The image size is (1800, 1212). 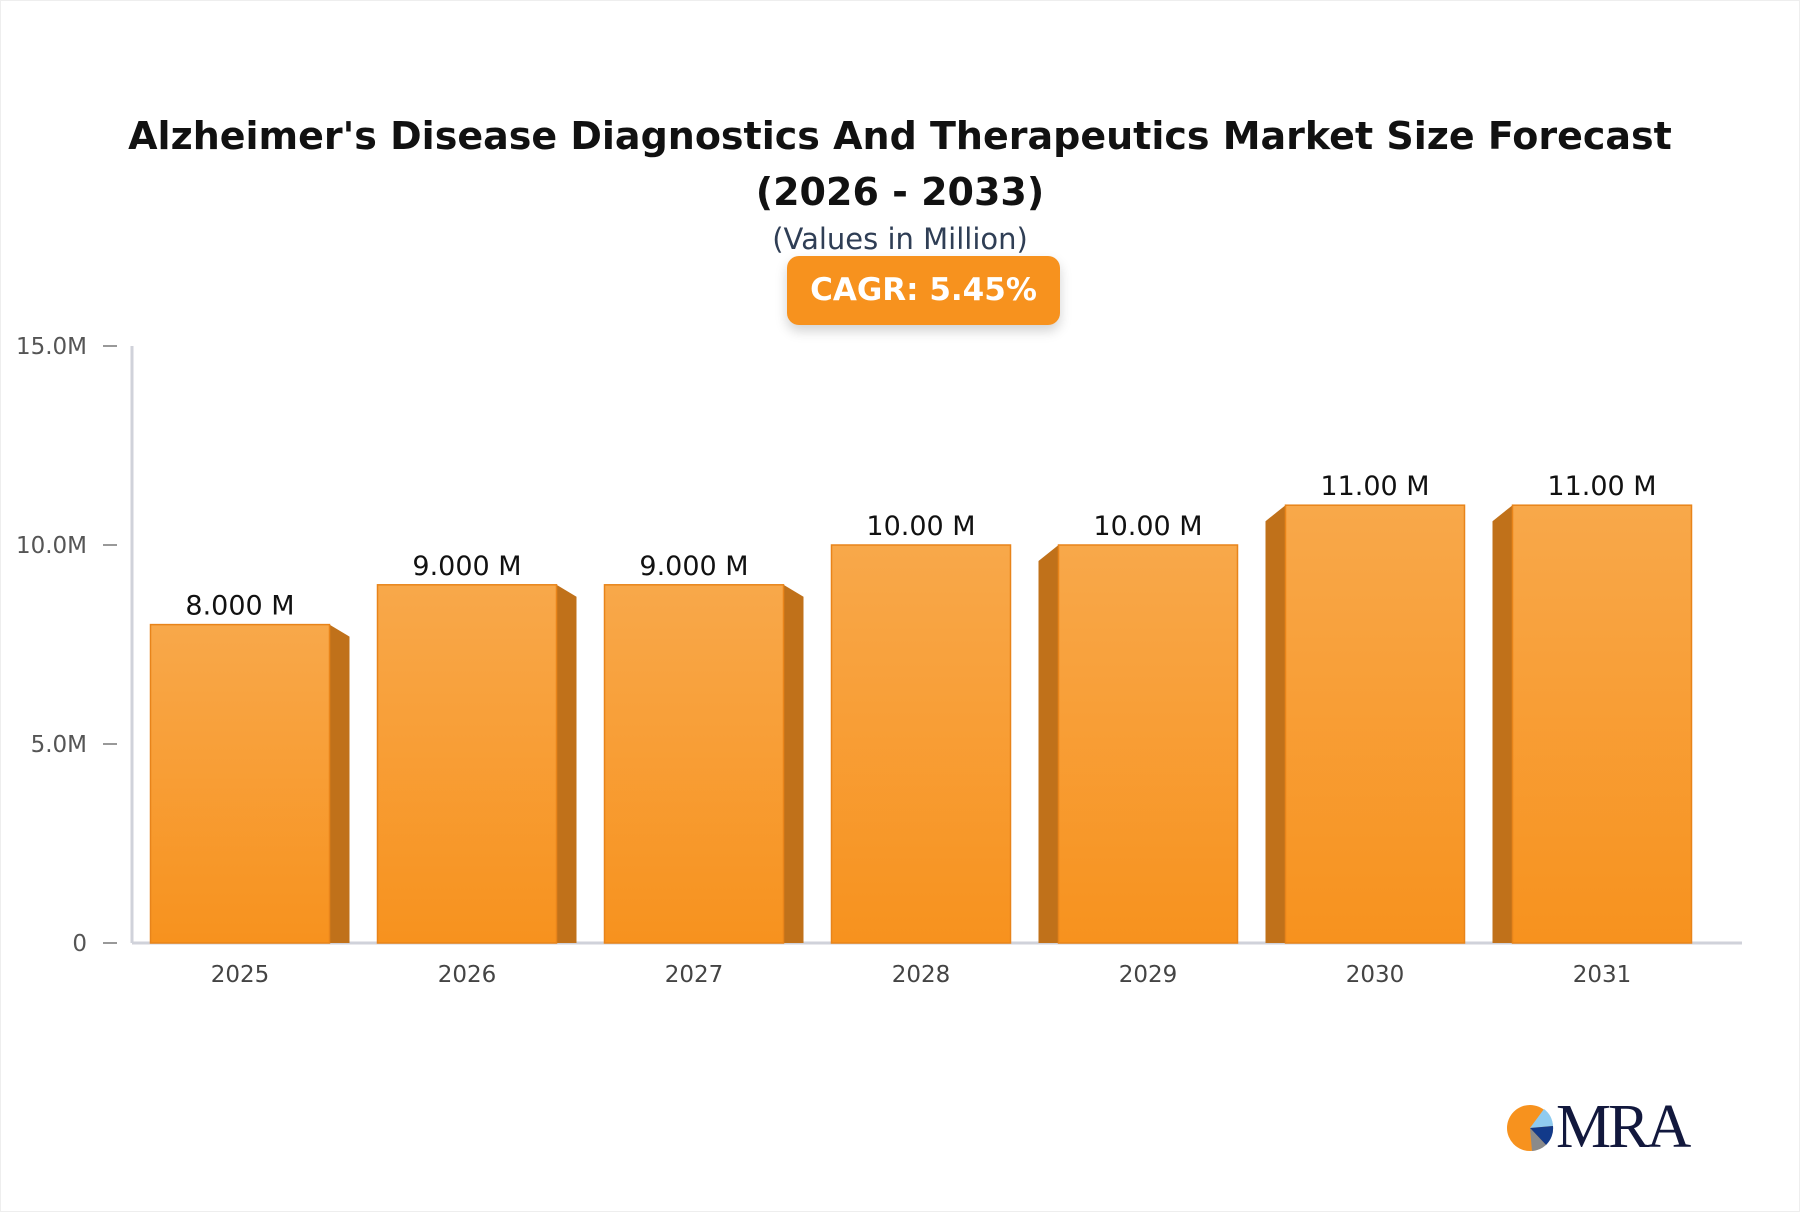 I want to click on x-tick-label: 2029, so click(x=1148, y=975).